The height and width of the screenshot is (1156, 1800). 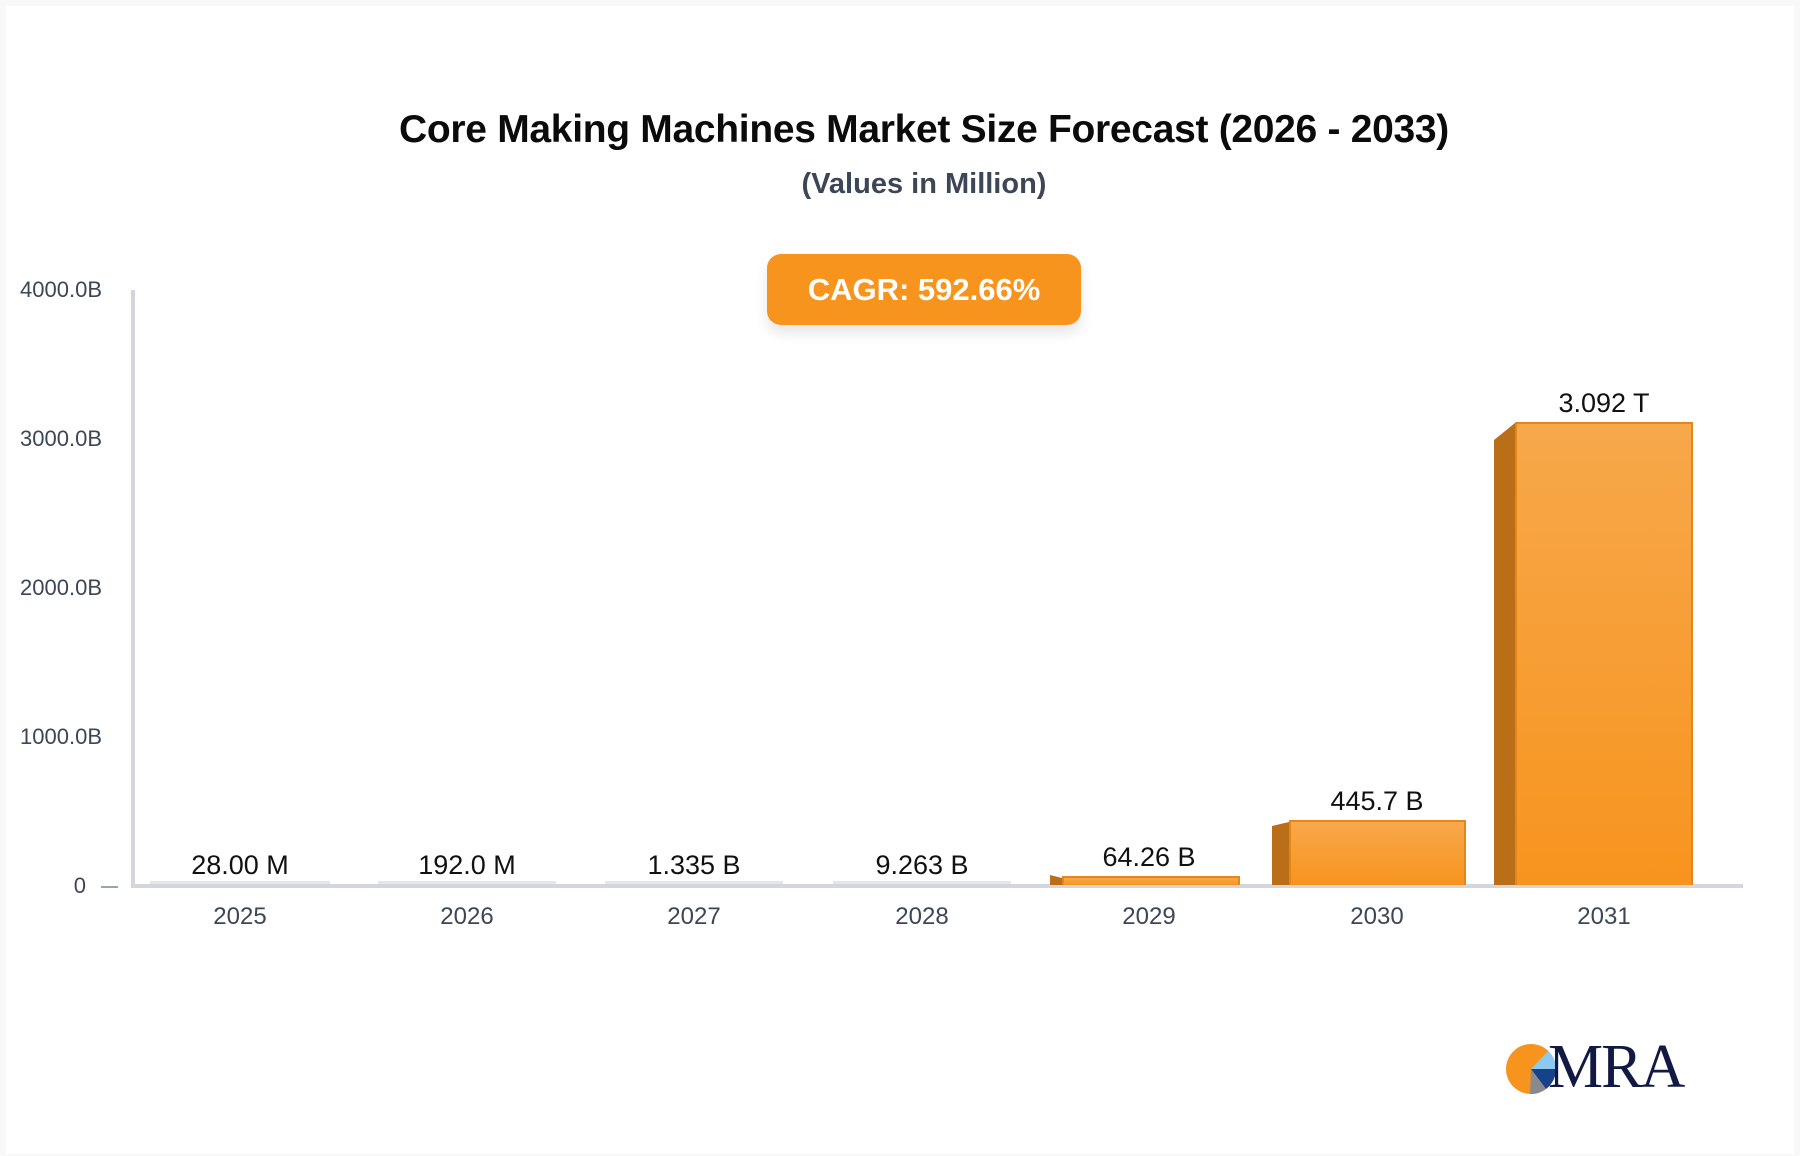 What do you see at coordinates (938, 886) in the screenshot?
I see `x-axis-line` at bounding box center [938, 886].